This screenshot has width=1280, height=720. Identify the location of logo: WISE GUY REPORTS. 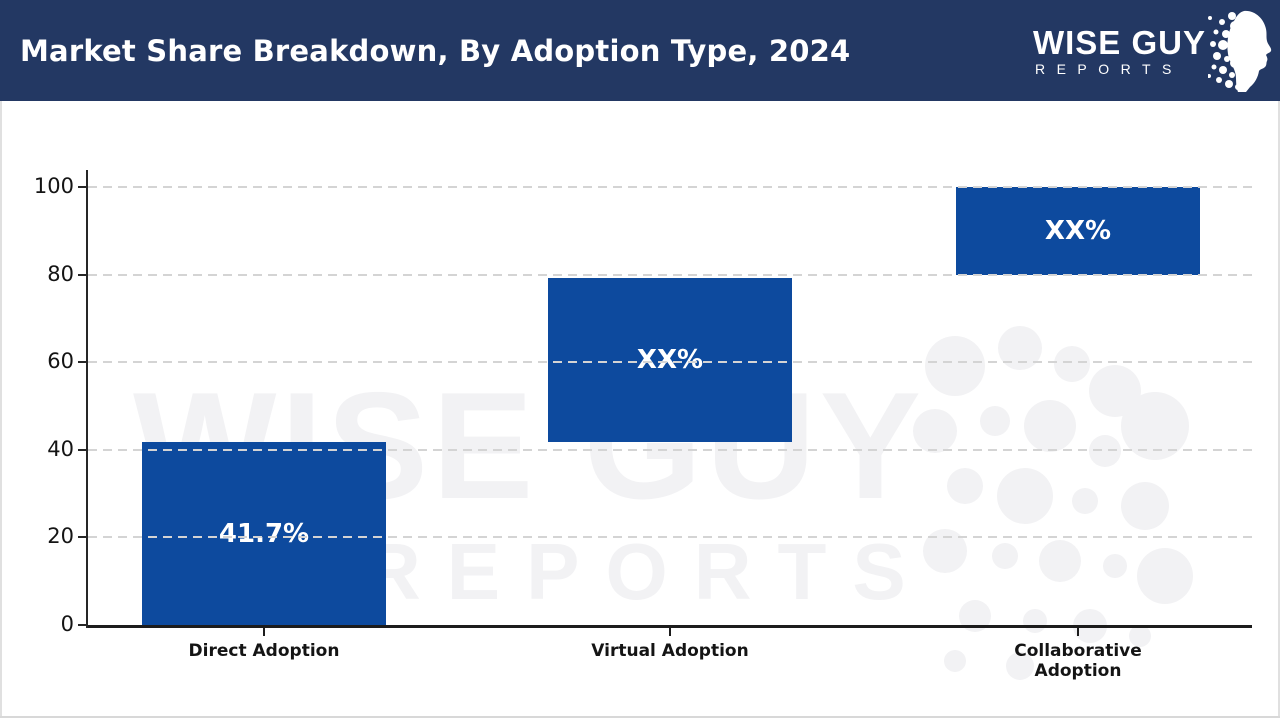
(1152, 50).